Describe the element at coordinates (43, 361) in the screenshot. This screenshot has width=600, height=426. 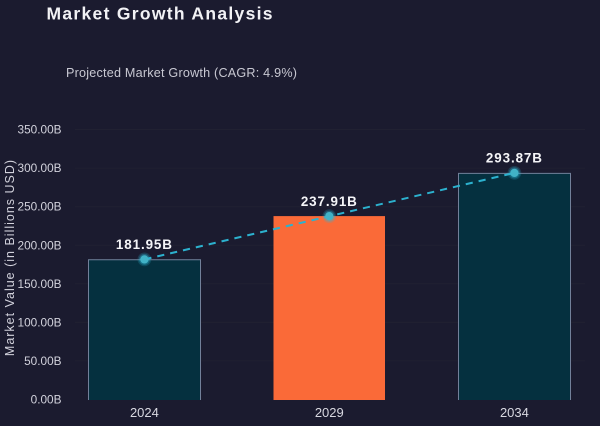
I see `svg-text: 50.00B` at that location.